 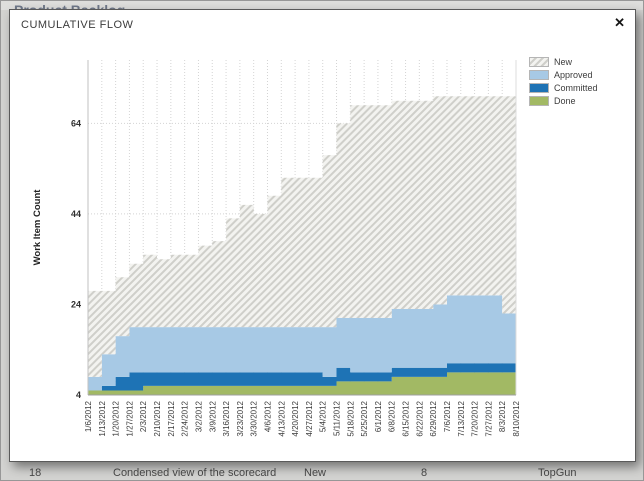 What do you see at coordinates (76, 123) in the screenshot?
I see `svg-text: 64` at bounding box center [76, 123].